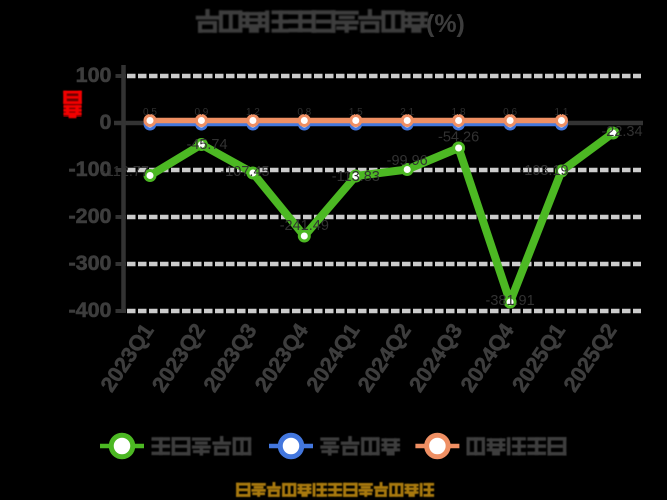  I want to click on svg-text: 1.5, so click(356, 112).